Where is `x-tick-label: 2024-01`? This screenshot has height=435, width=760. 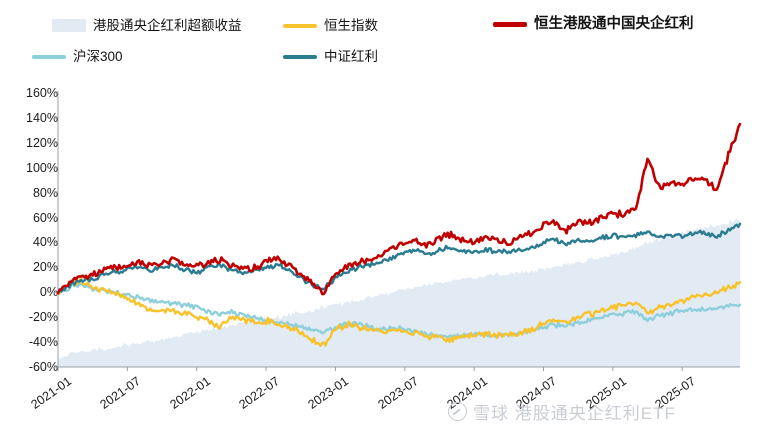 x-tick-label: 2024-01 is located at coordinates (467, 393).